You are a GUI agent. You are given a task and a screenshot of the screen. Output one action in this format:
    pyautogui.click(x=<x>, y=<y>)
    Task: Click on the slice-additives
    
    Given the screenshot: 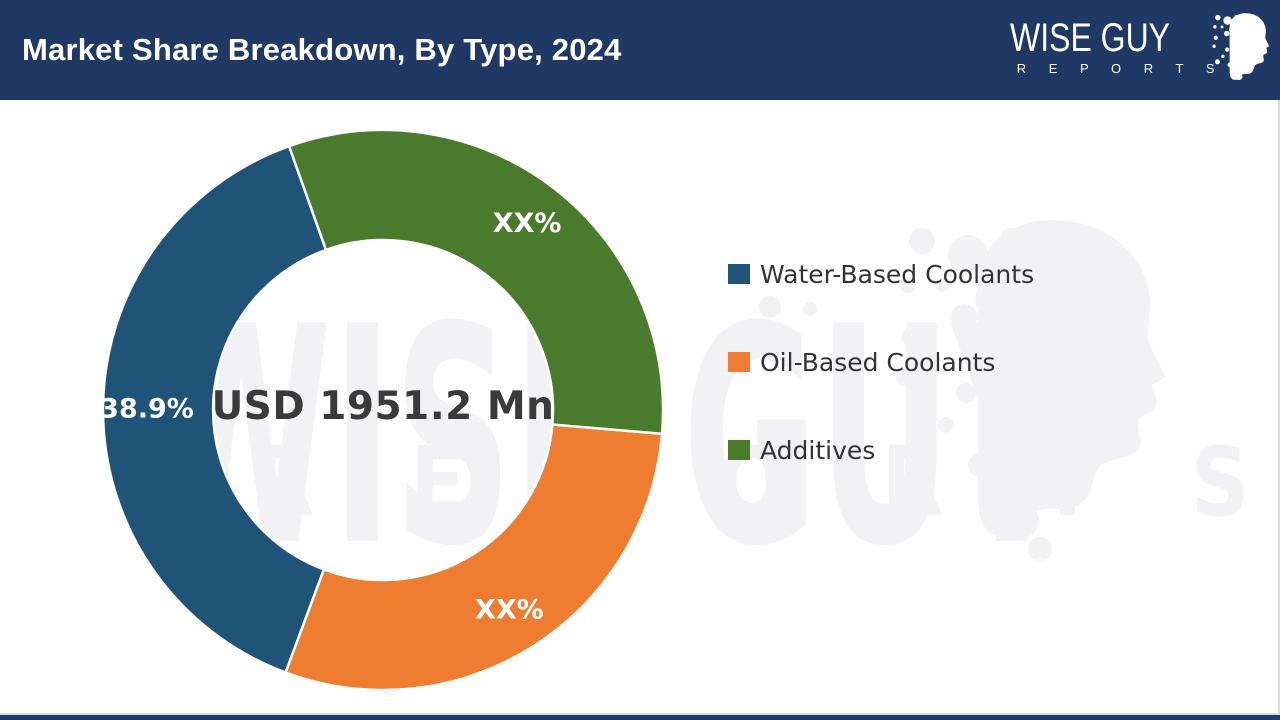 What is the action you would take?
    pyautogui.click(x=476, y=282)
    